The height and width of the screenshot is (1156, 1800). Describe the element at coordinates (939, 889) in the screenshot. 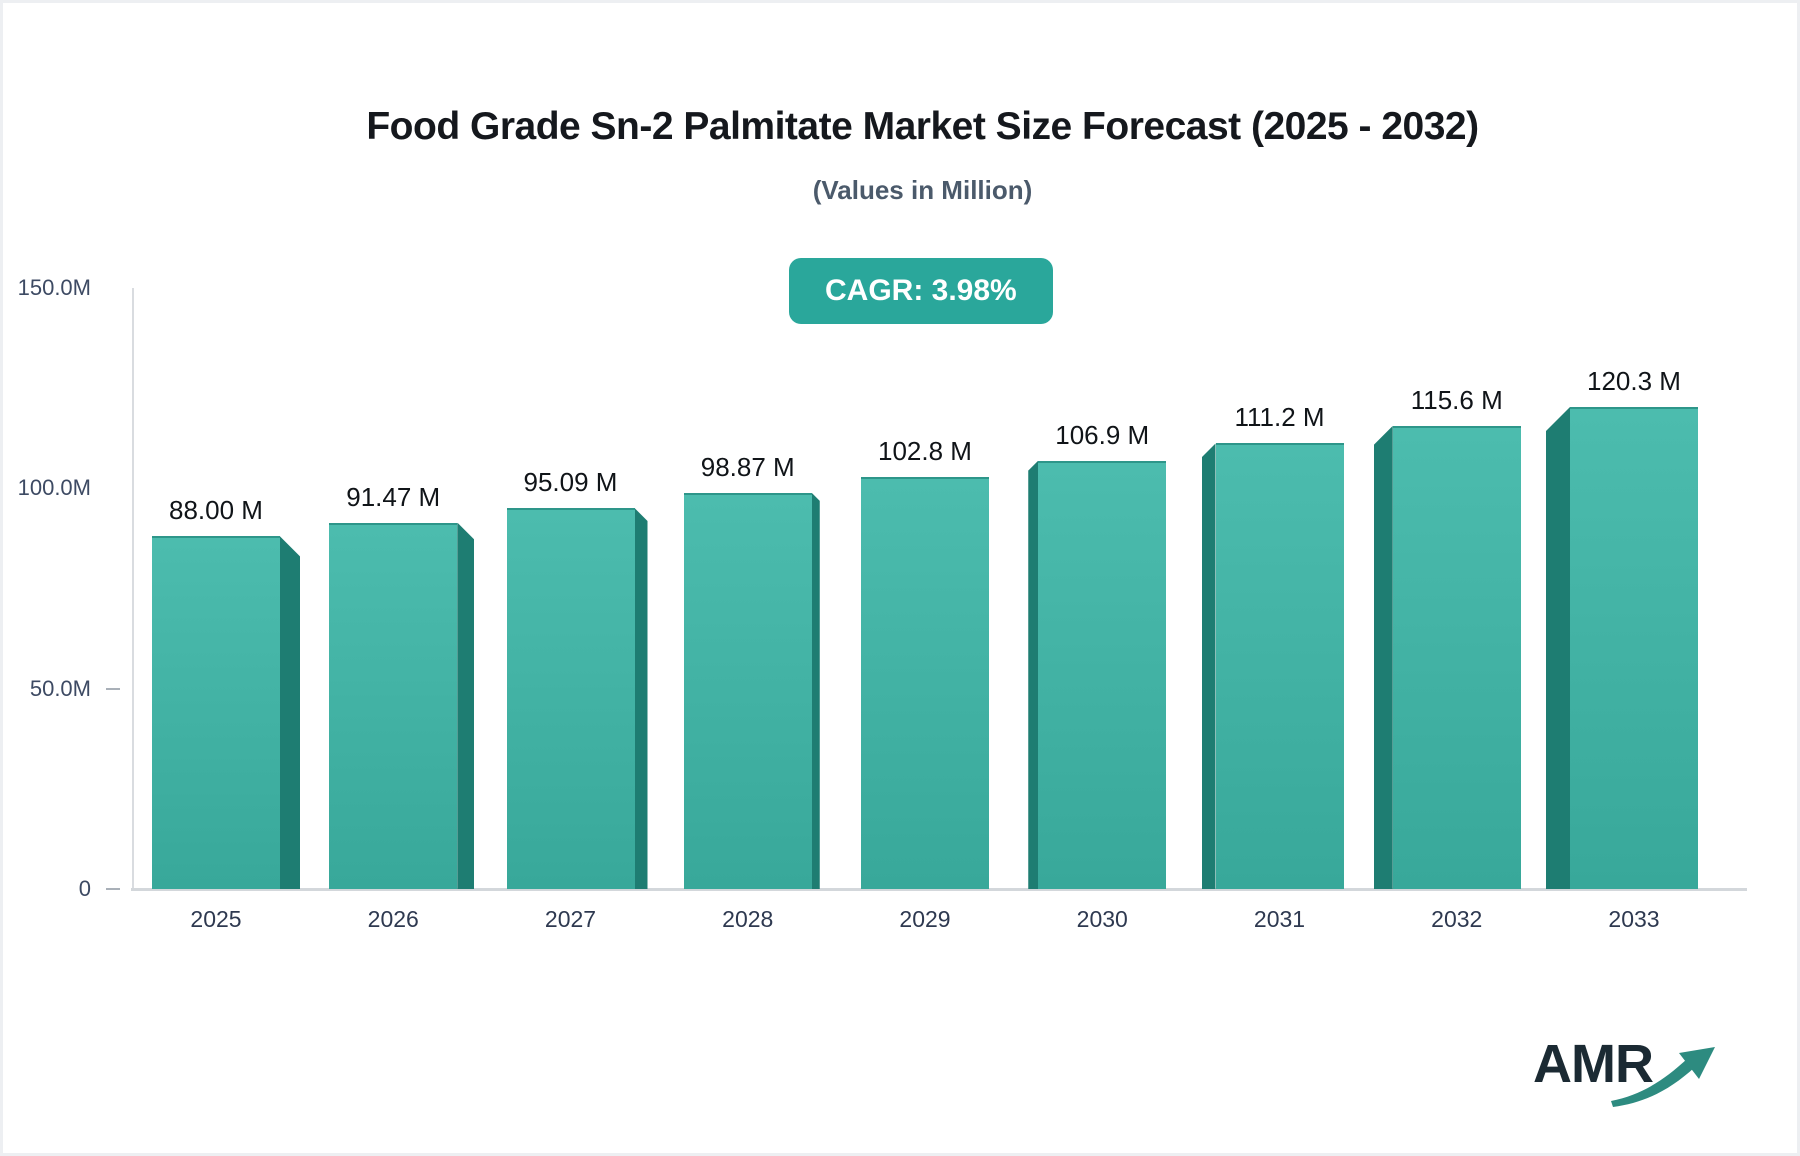

I see `x-axis-line` at that location.